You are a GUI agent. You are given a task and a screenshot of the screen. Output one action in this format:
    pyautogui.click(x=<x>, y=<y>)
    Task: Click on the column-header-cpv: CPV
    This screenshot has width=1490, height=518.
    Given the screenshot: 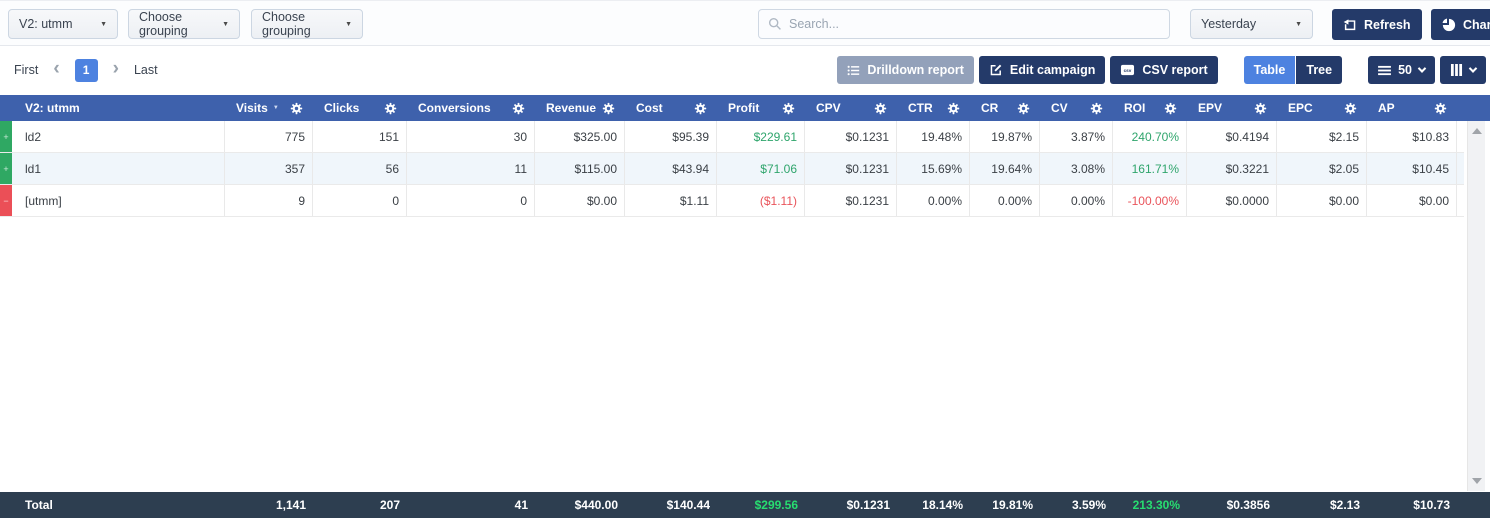 What is the action you would take?
    pyautogui.click(x=851, y=108)
    